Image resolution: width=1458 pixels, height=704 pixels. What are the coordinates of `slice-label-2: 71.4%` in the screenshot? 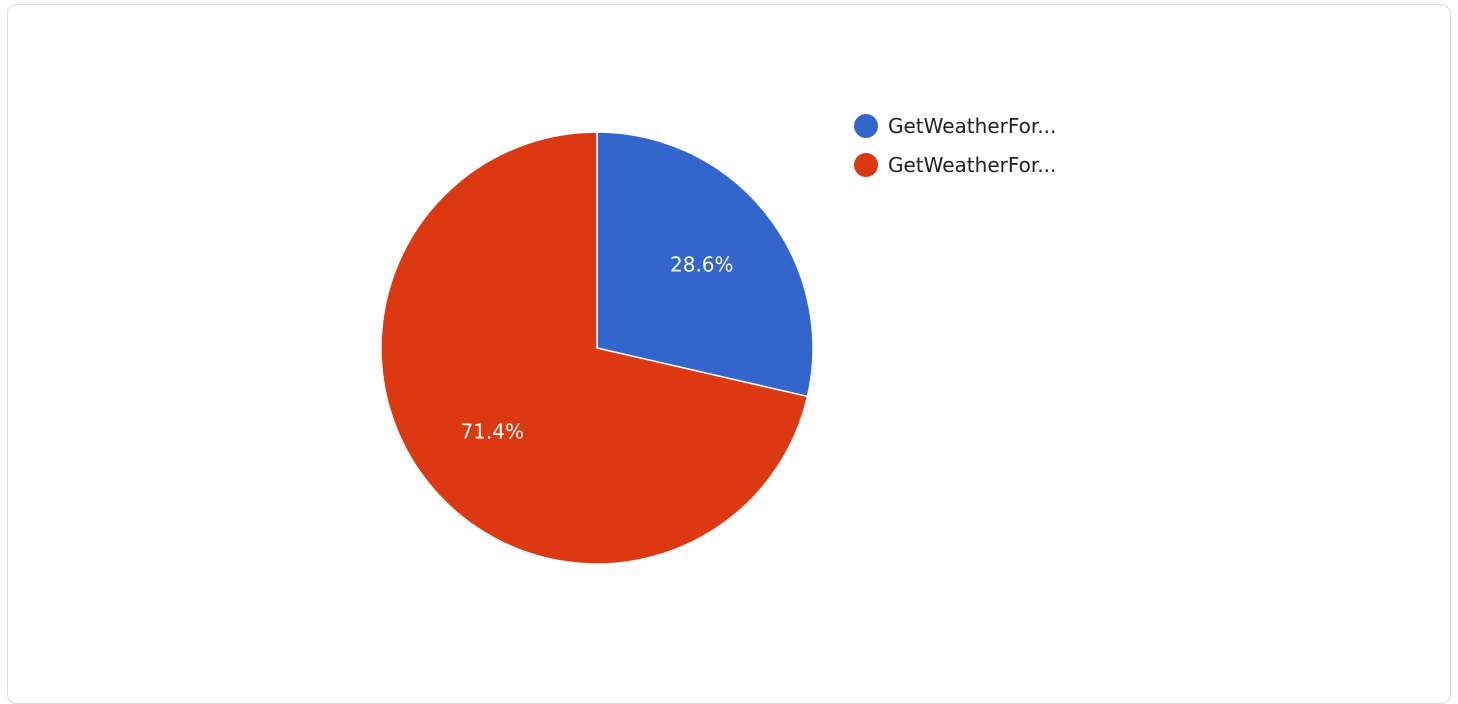 It's located at (492, 431).